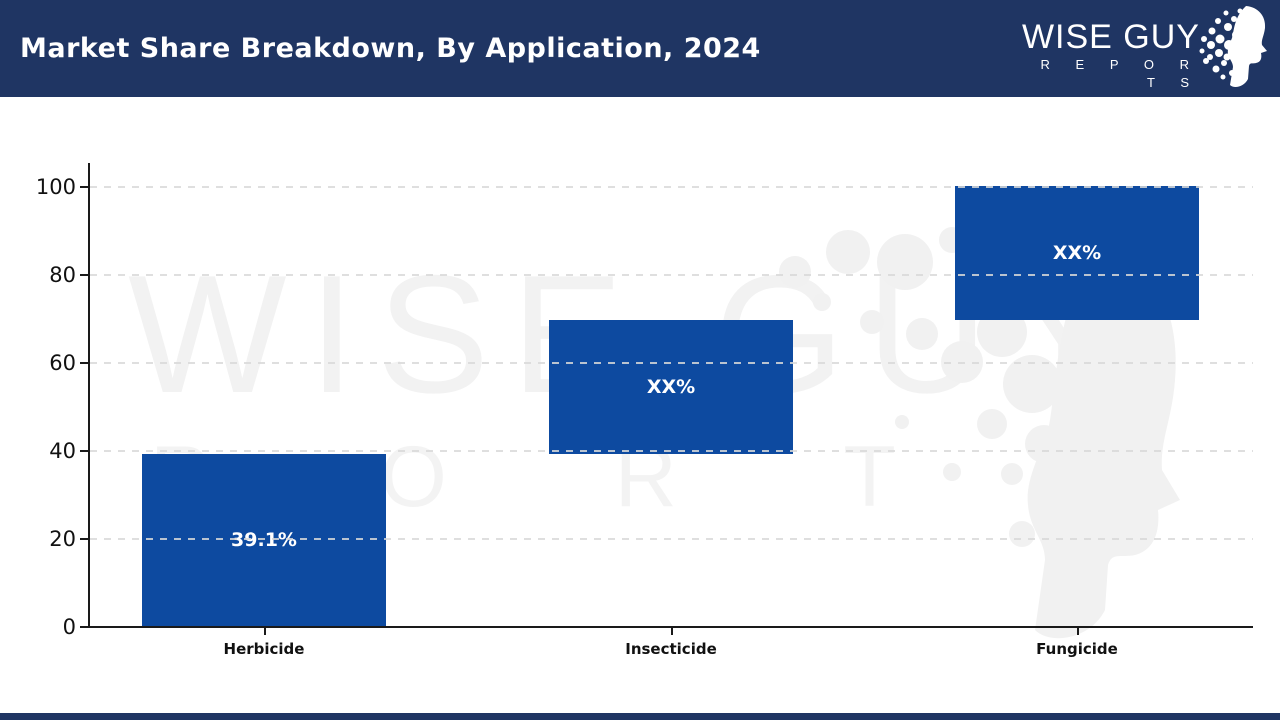 This screenshot has height=720, width=1280. I want to click on logo-wordmark: WISE GUY, so click(1110, 37).